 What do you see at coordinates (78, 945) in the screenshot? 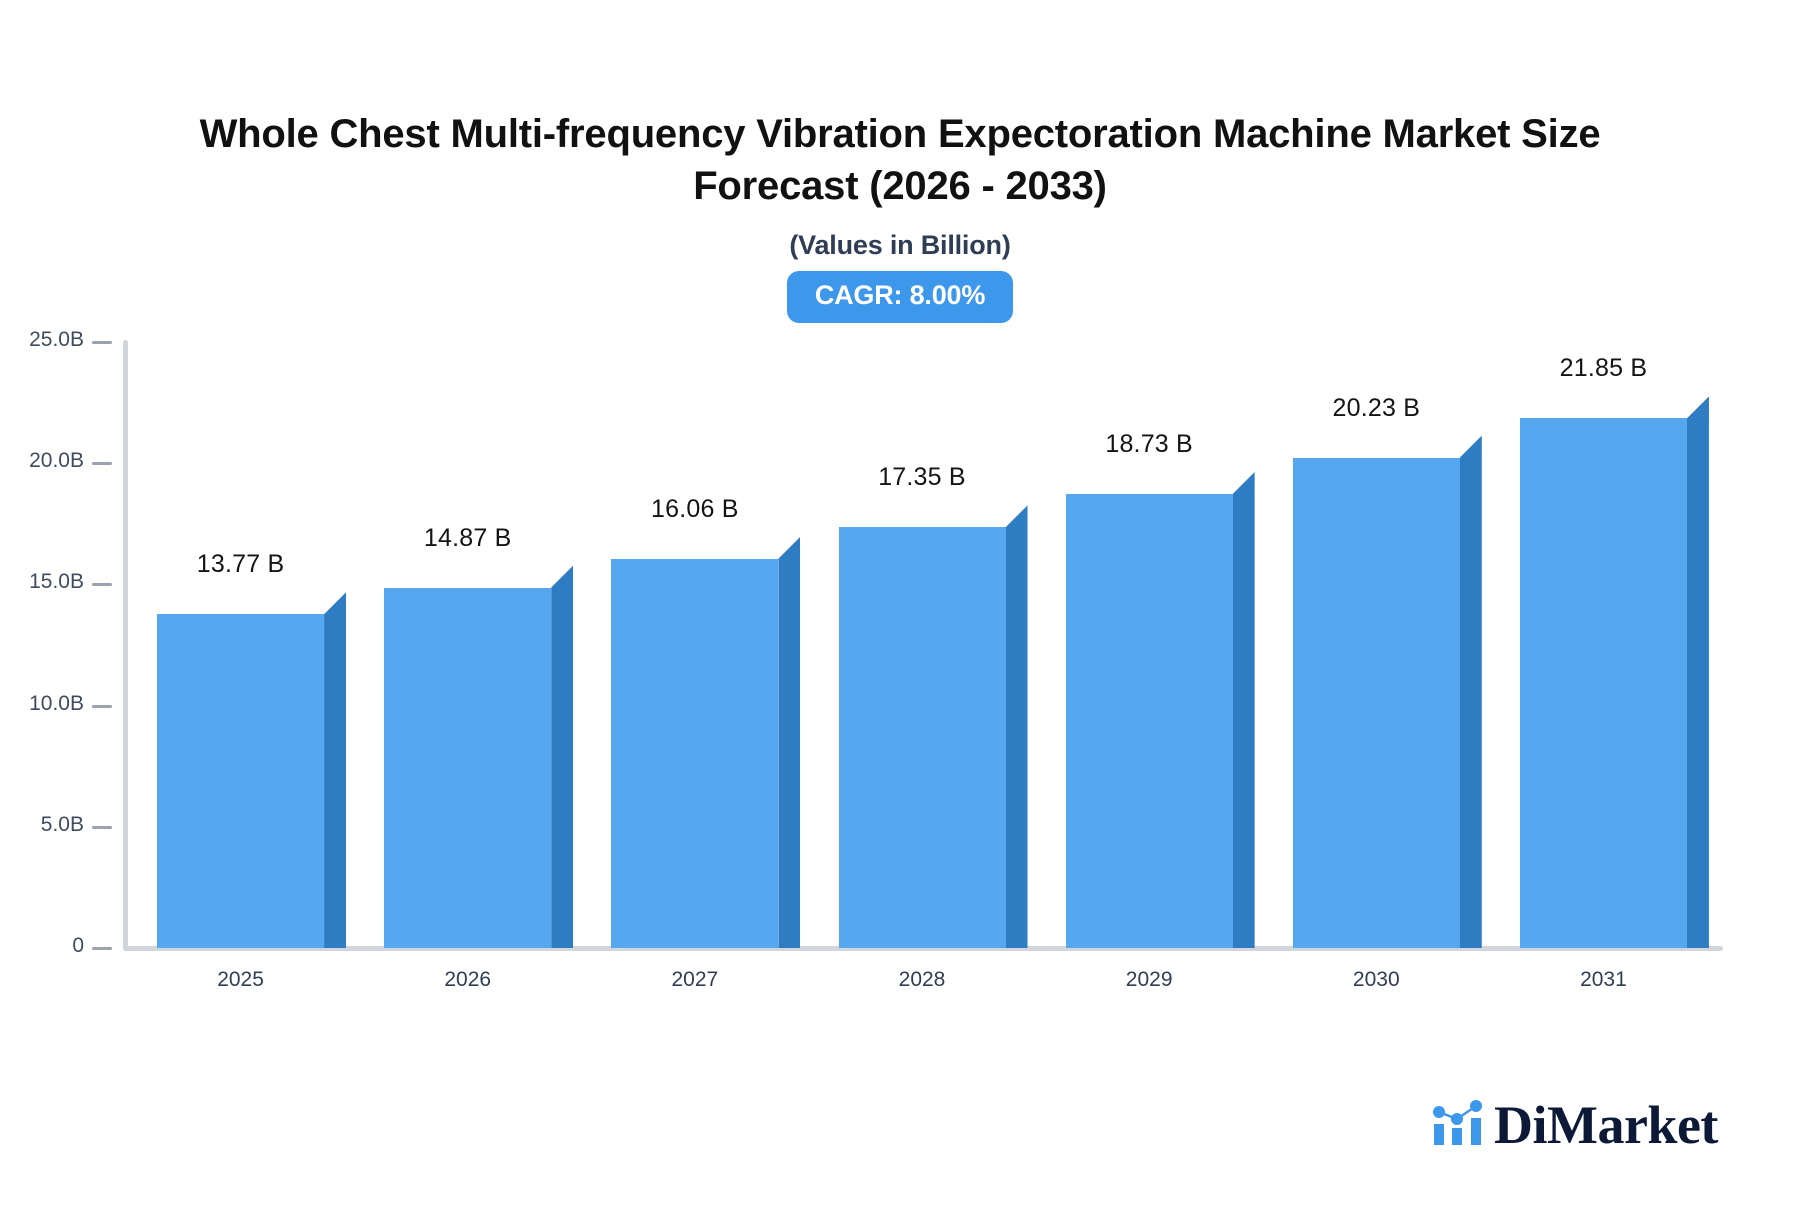
I see `y-axis-tick-label: 0` at bounding box center [78, 945].